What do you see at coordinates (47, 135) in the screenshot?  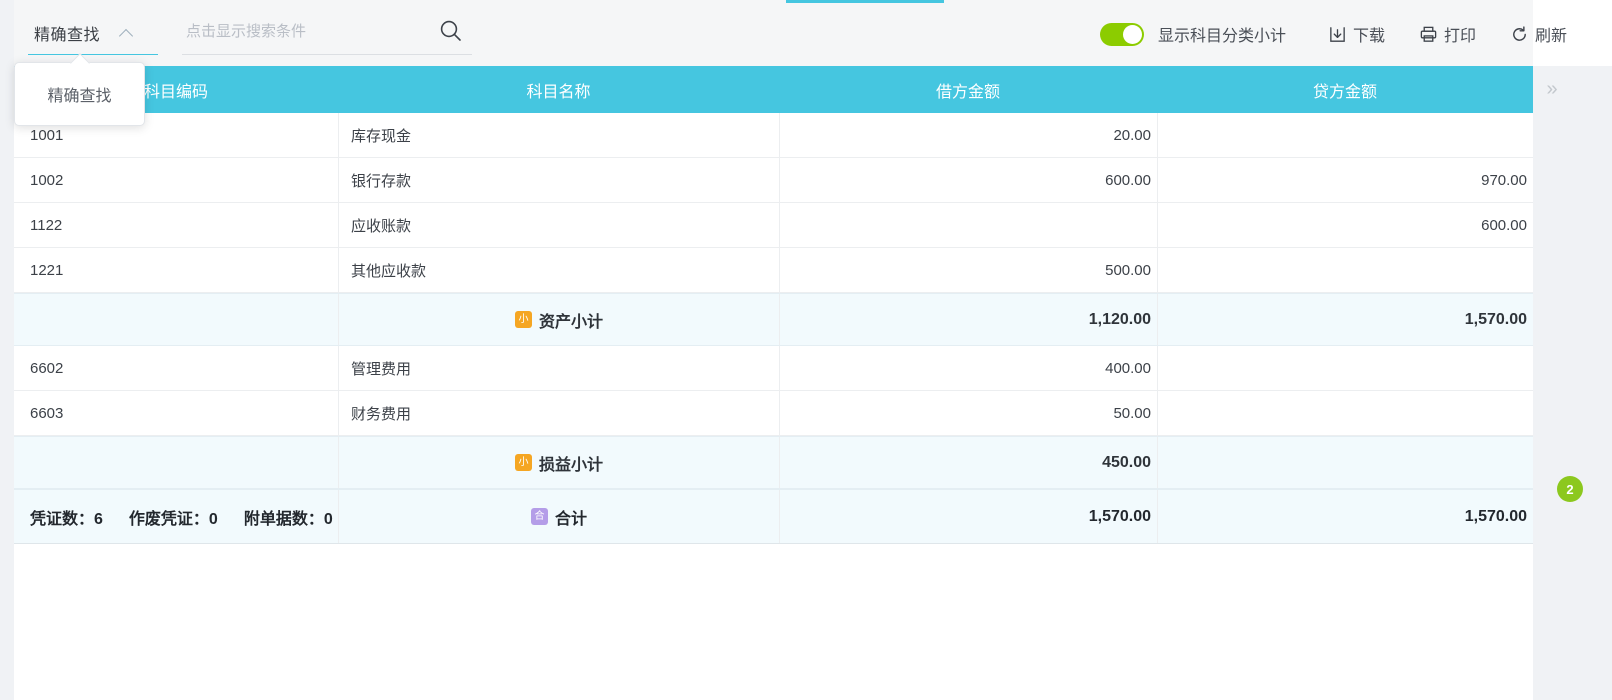 I see `cell-code: 1001` at bounding box center [47, 135].